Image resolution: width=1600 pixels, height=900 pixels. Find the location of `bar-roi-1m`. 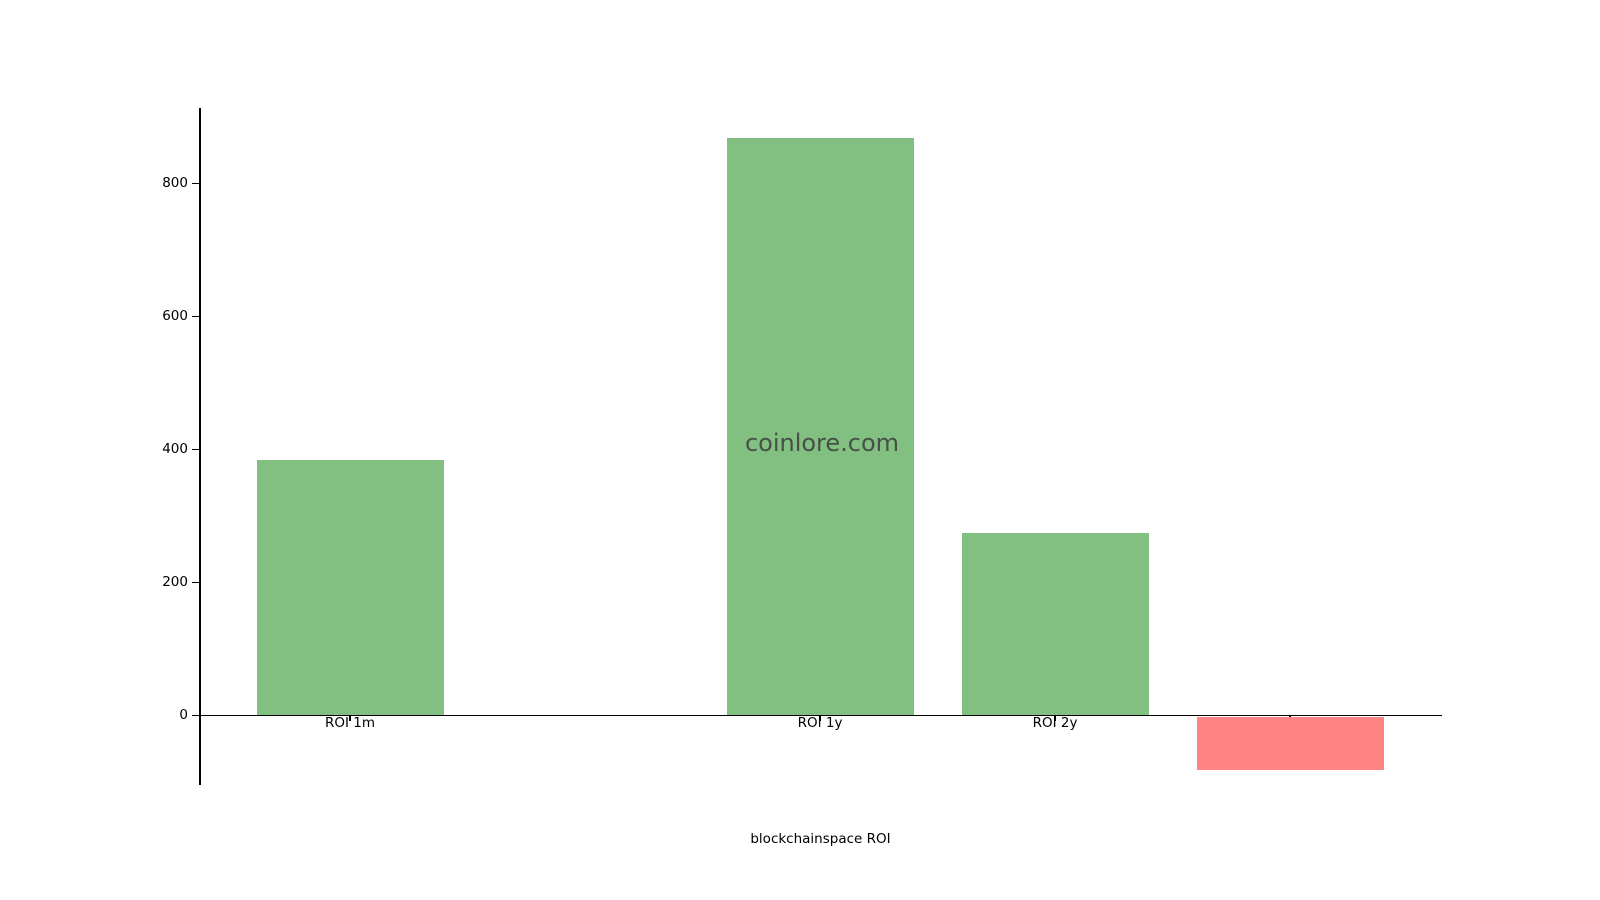

bar-roi-1m is located at coordinates (350, 588).